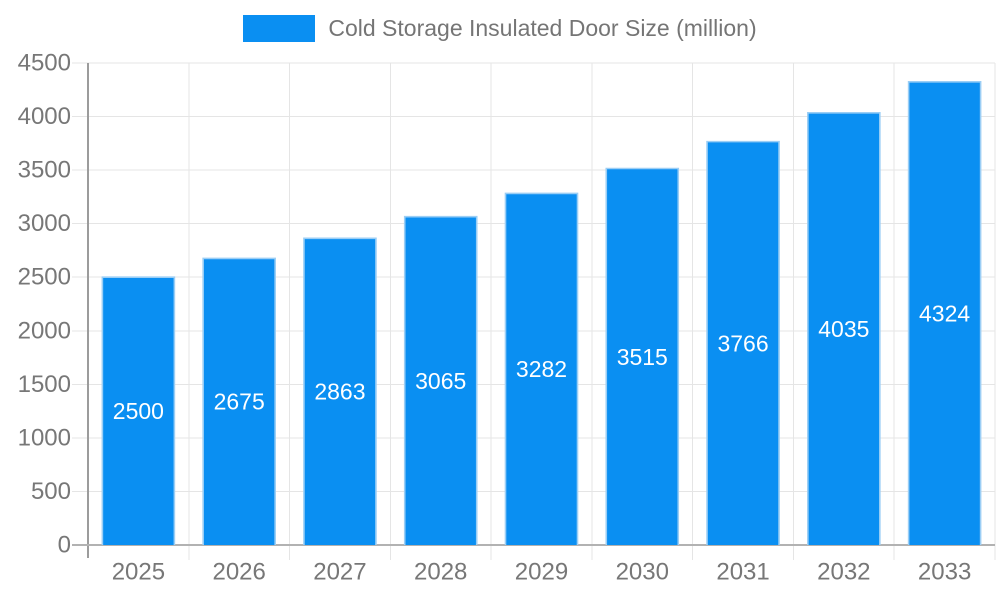 The image size is (1000, 600). What do you see at coordinates (44, 170) in the screenshot?
I see `y-tick-label: 3500` at bounding box center [44, 170].